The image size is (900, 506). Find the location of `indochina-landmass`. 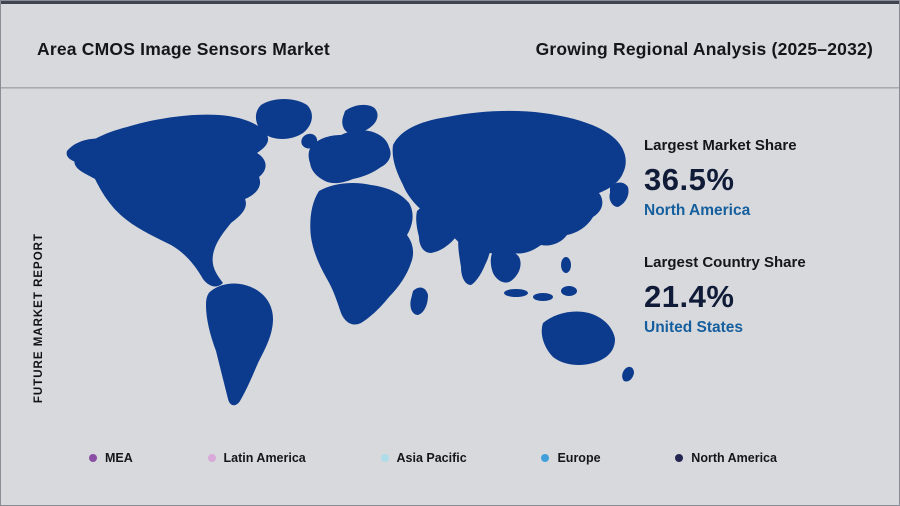

indochina-landmass is located at coordinates (505, 266).